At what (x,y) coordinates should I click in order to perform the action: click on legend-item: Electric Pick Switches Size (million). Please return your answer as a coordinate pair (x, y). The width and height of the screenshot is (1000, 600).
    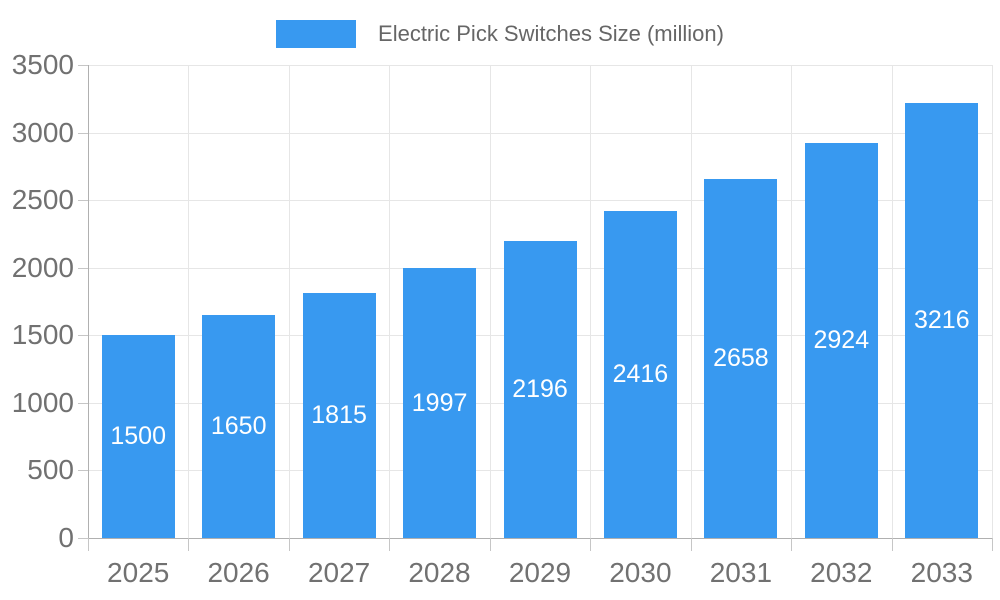
    Looking at the image, I should click on (500, 34).